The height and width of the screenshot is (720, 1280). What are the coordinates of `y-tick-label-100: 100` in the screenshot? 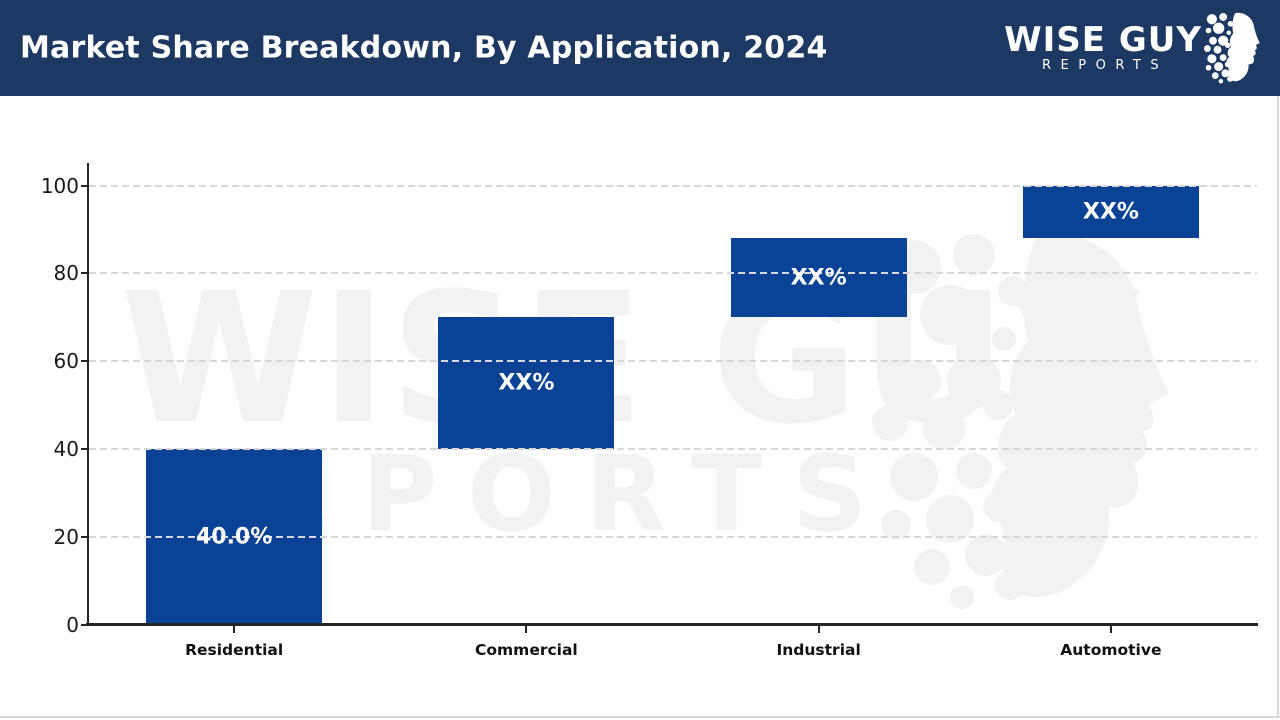 It's located at (59, 185).